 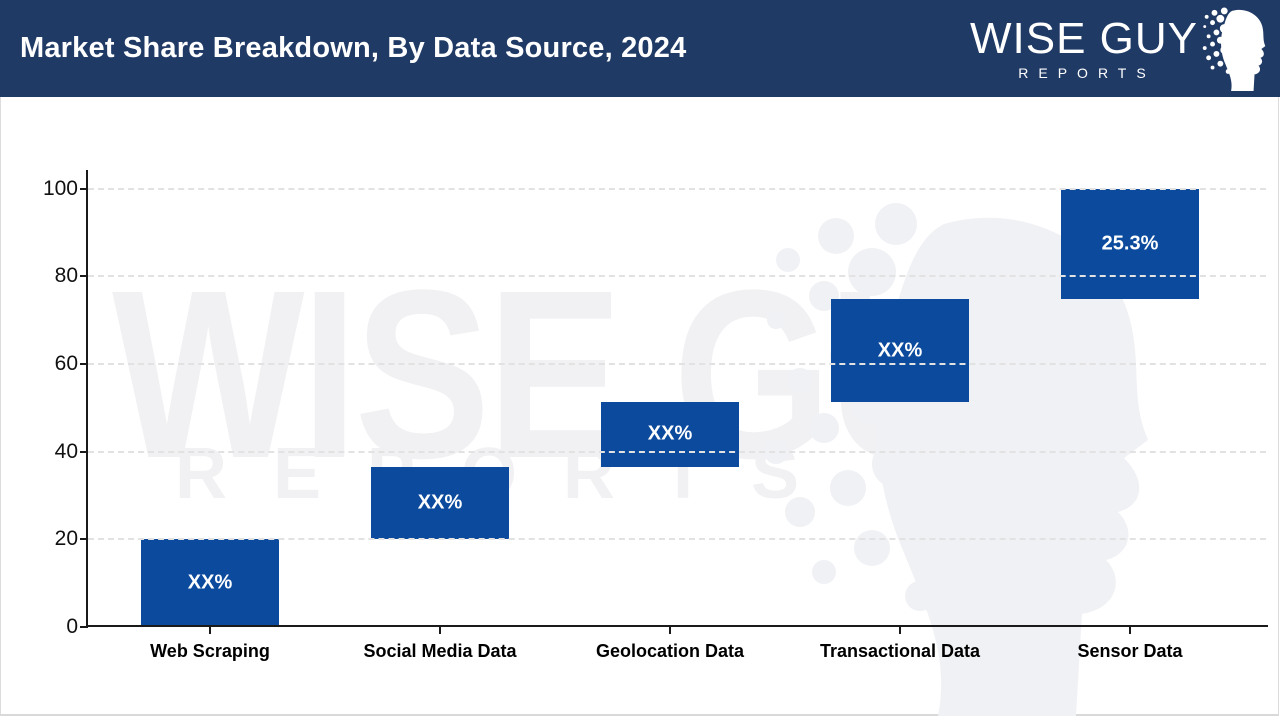 What do you see at coordinates (60, 188) in the screenshot?
I see `y-tick-label: 100` at bounding box center [60, 188].